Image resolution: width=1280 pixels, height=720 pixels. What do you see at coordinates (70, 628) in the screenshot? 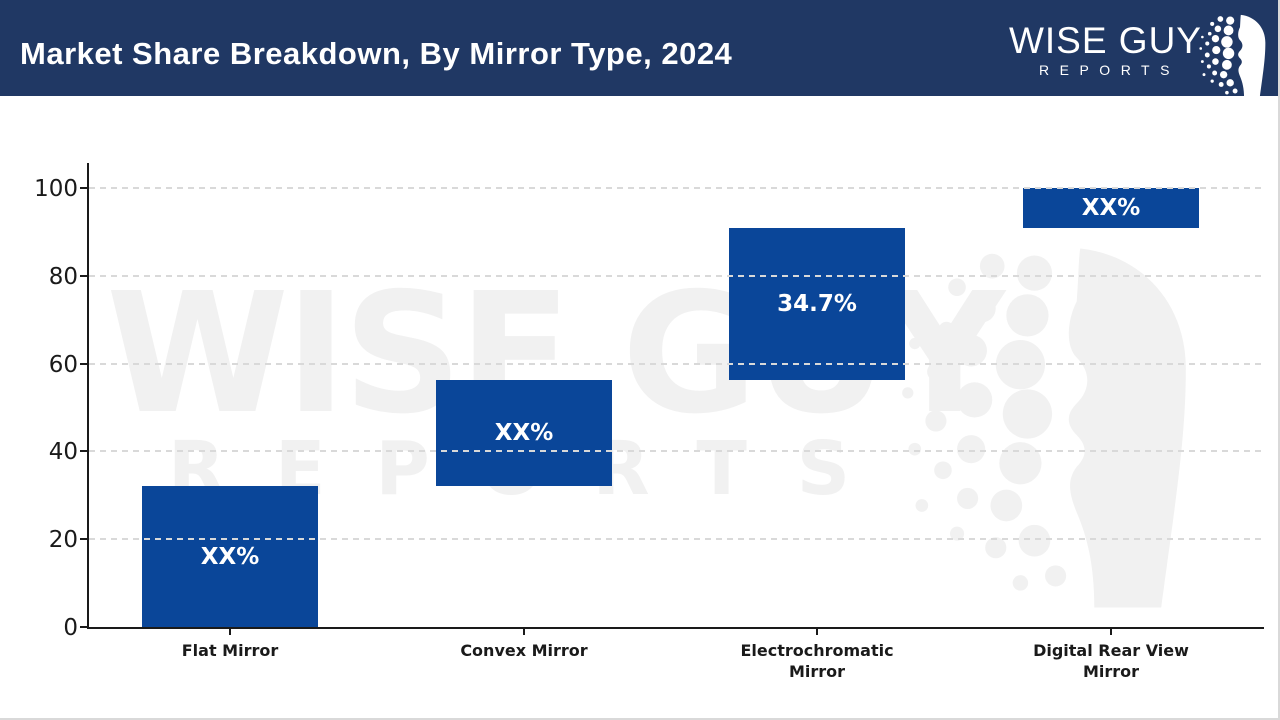
I see `y-tick-label-0: 0` at bounding box center [70, 628].